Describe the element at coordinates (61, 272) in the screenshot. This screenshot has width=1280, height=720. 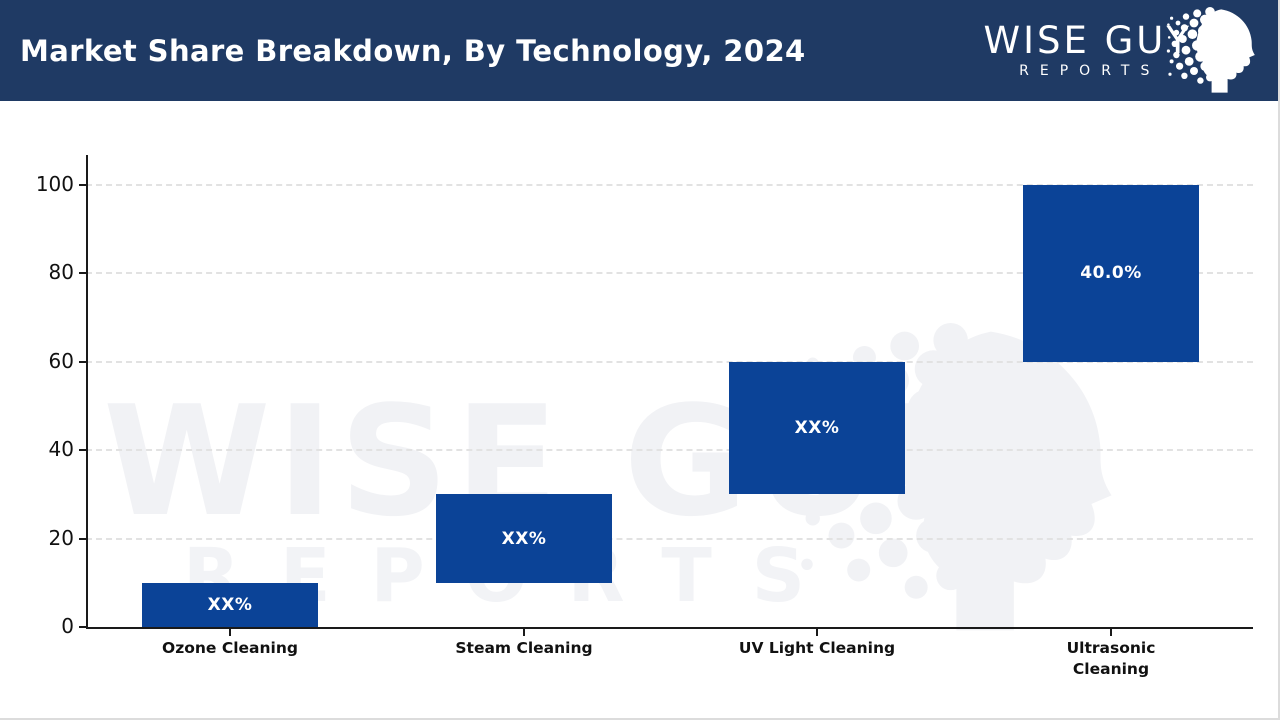
I see `y-tick-label: 80` at that location.